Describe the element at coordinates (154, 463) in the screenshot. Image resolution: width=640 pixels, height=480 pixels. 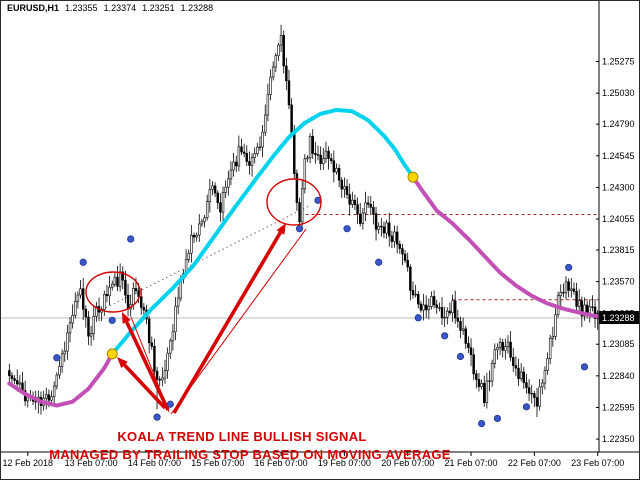
I see `svg-text: 14 Feb 07:00` at that location.